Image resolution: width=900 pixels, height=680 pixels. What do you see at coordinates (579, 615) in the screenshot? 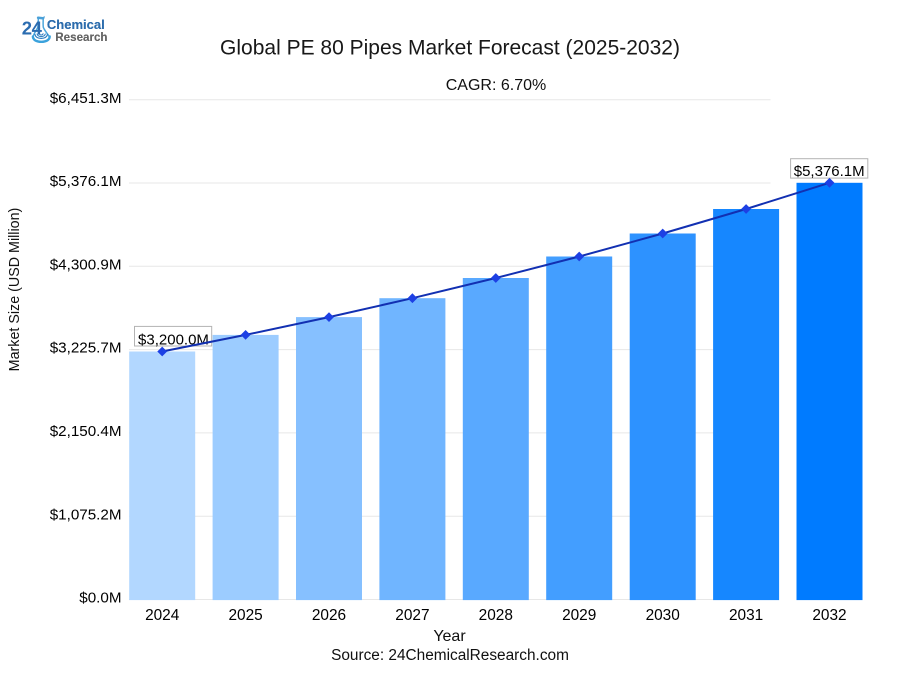
I see `svg-text: 2029` at bounding box center [579, 615].